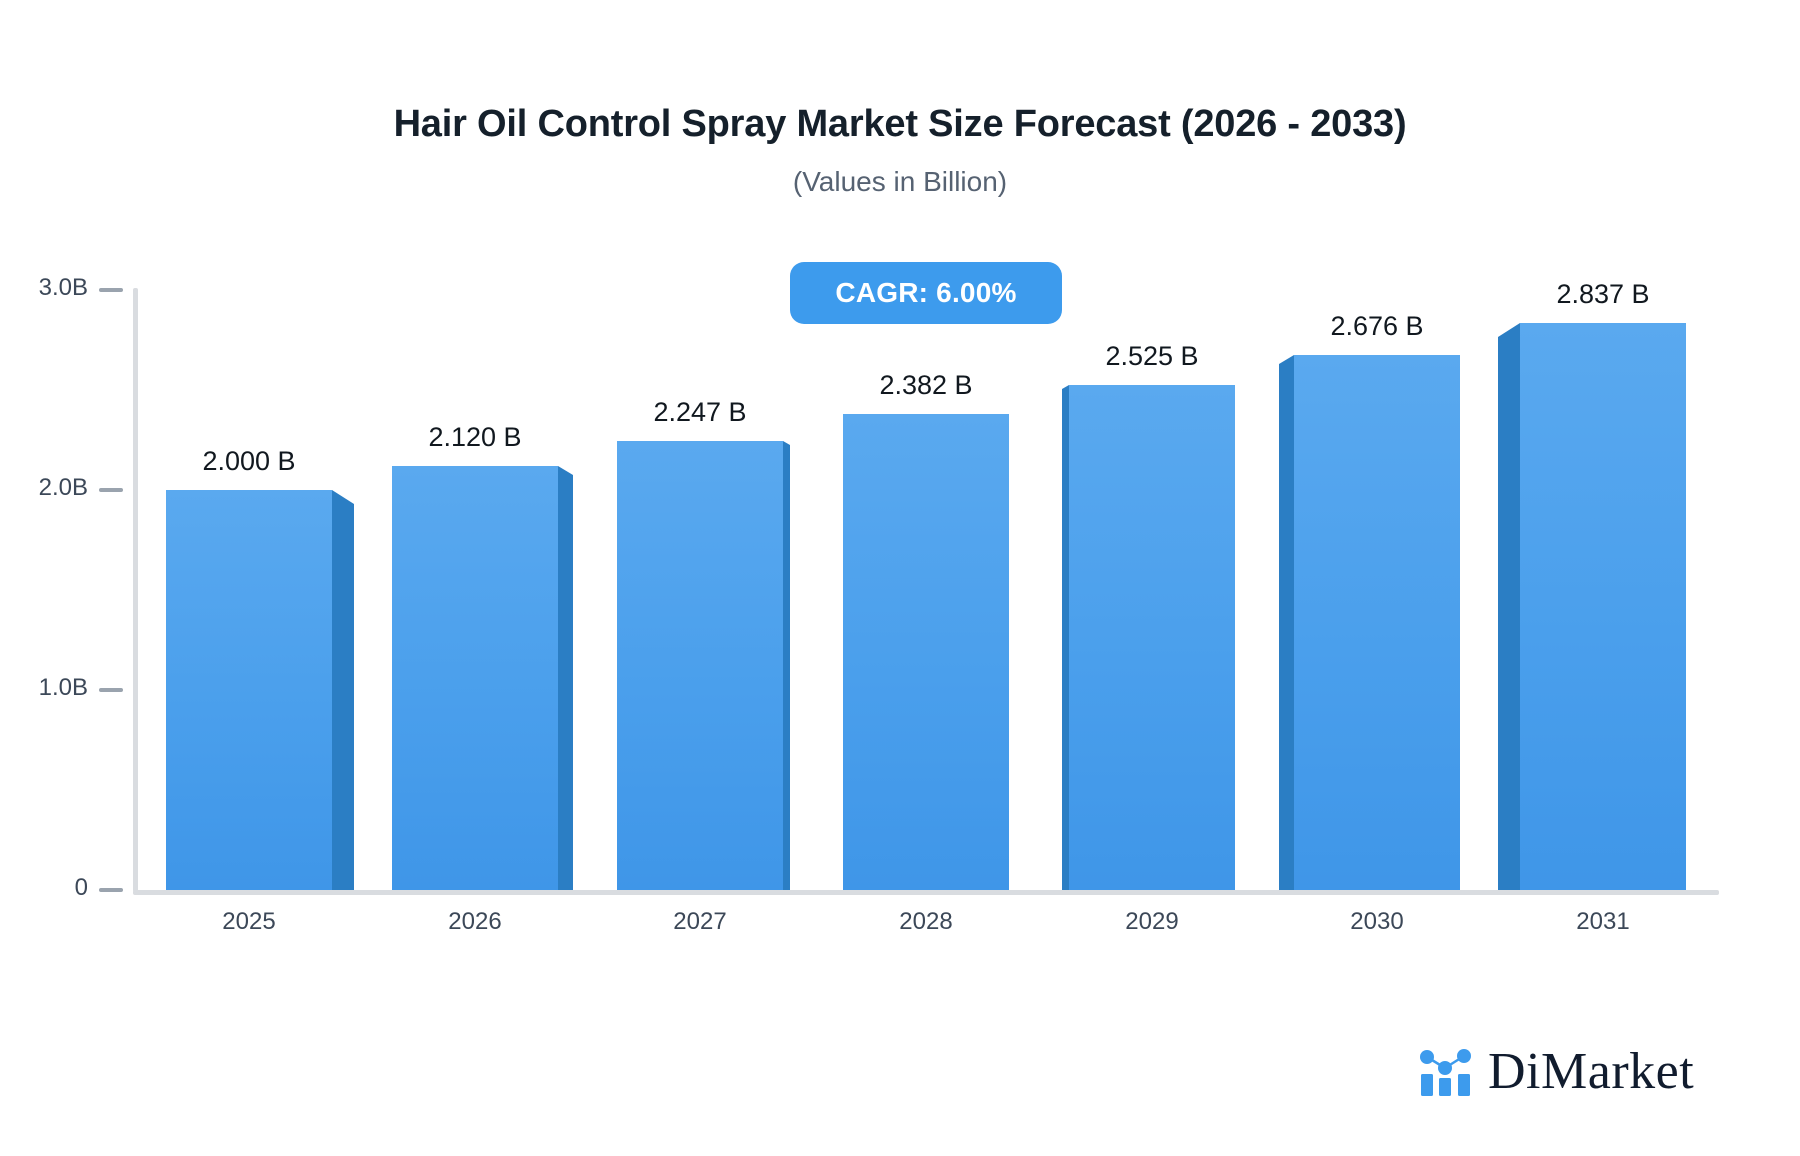 This screenshot has width=1800, height=1156. What do you see at coordinates (63, 487) in the screenshot?
I see `y-axis-label: 2.0B` at bounding box center [63, 487].